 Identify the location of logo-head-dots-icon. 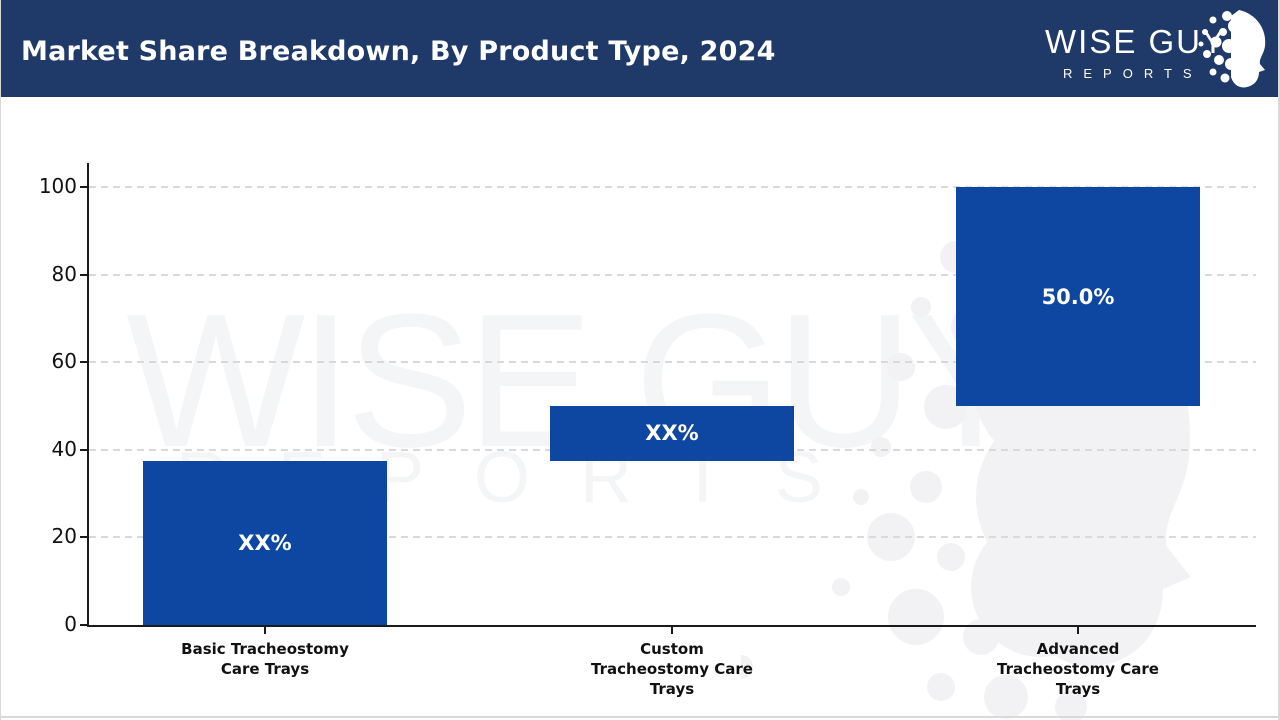
(1232, 49).